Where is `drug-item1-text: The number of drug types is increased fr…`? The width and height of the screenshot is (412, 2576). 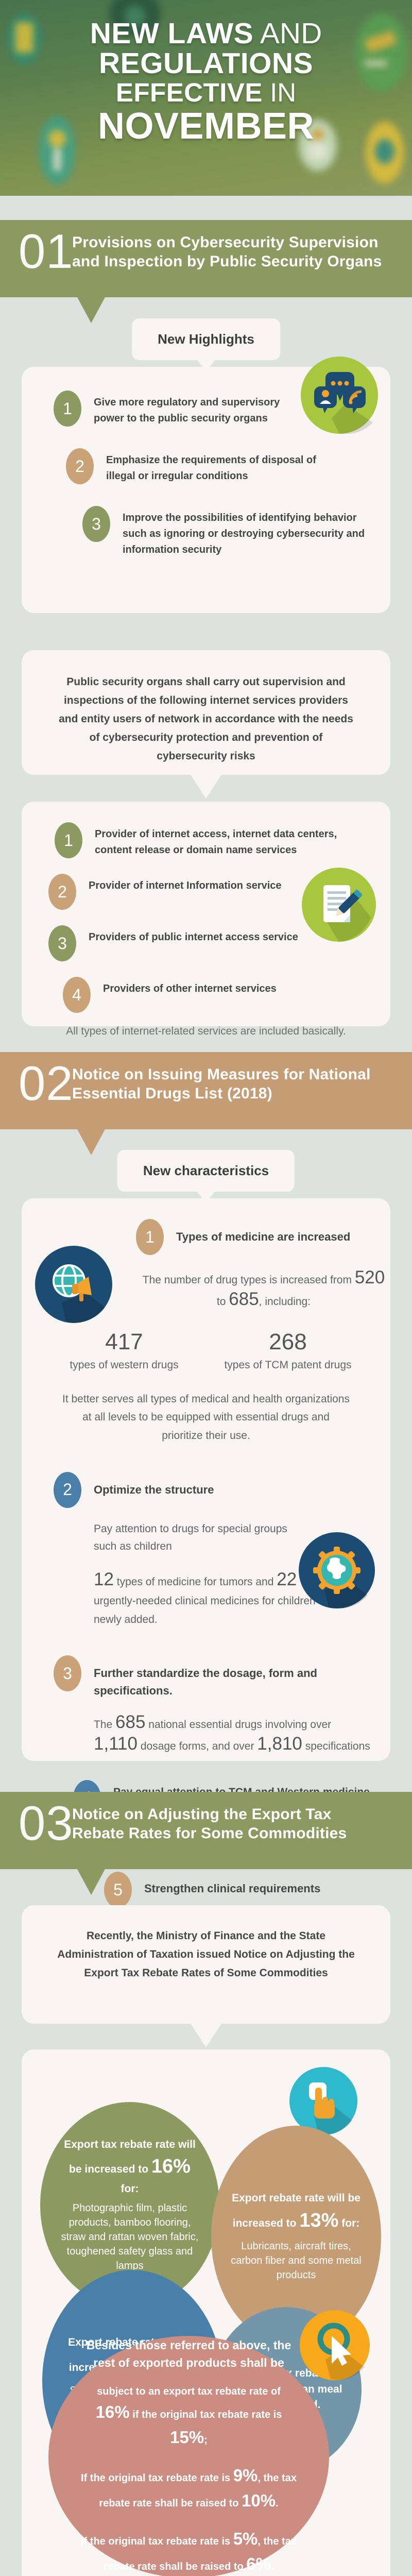 drug-item1-text: The number of drug types is increased fr… is located at coordinates (263, 1290).